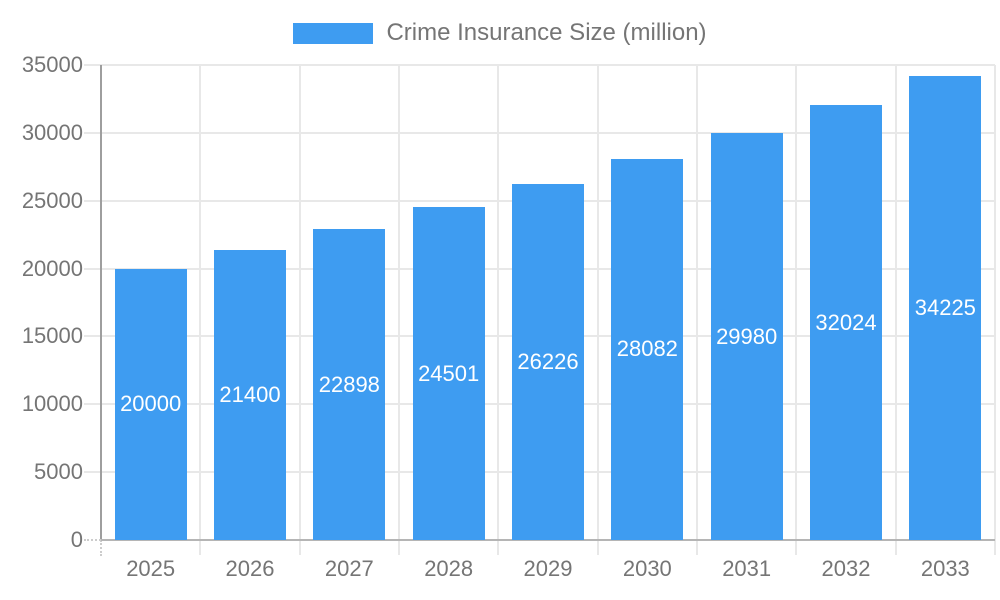 Image resolution: width=1000 pixels, height=600 pixels. I want to click on x-tick-label: 2031, so click(747, 568).